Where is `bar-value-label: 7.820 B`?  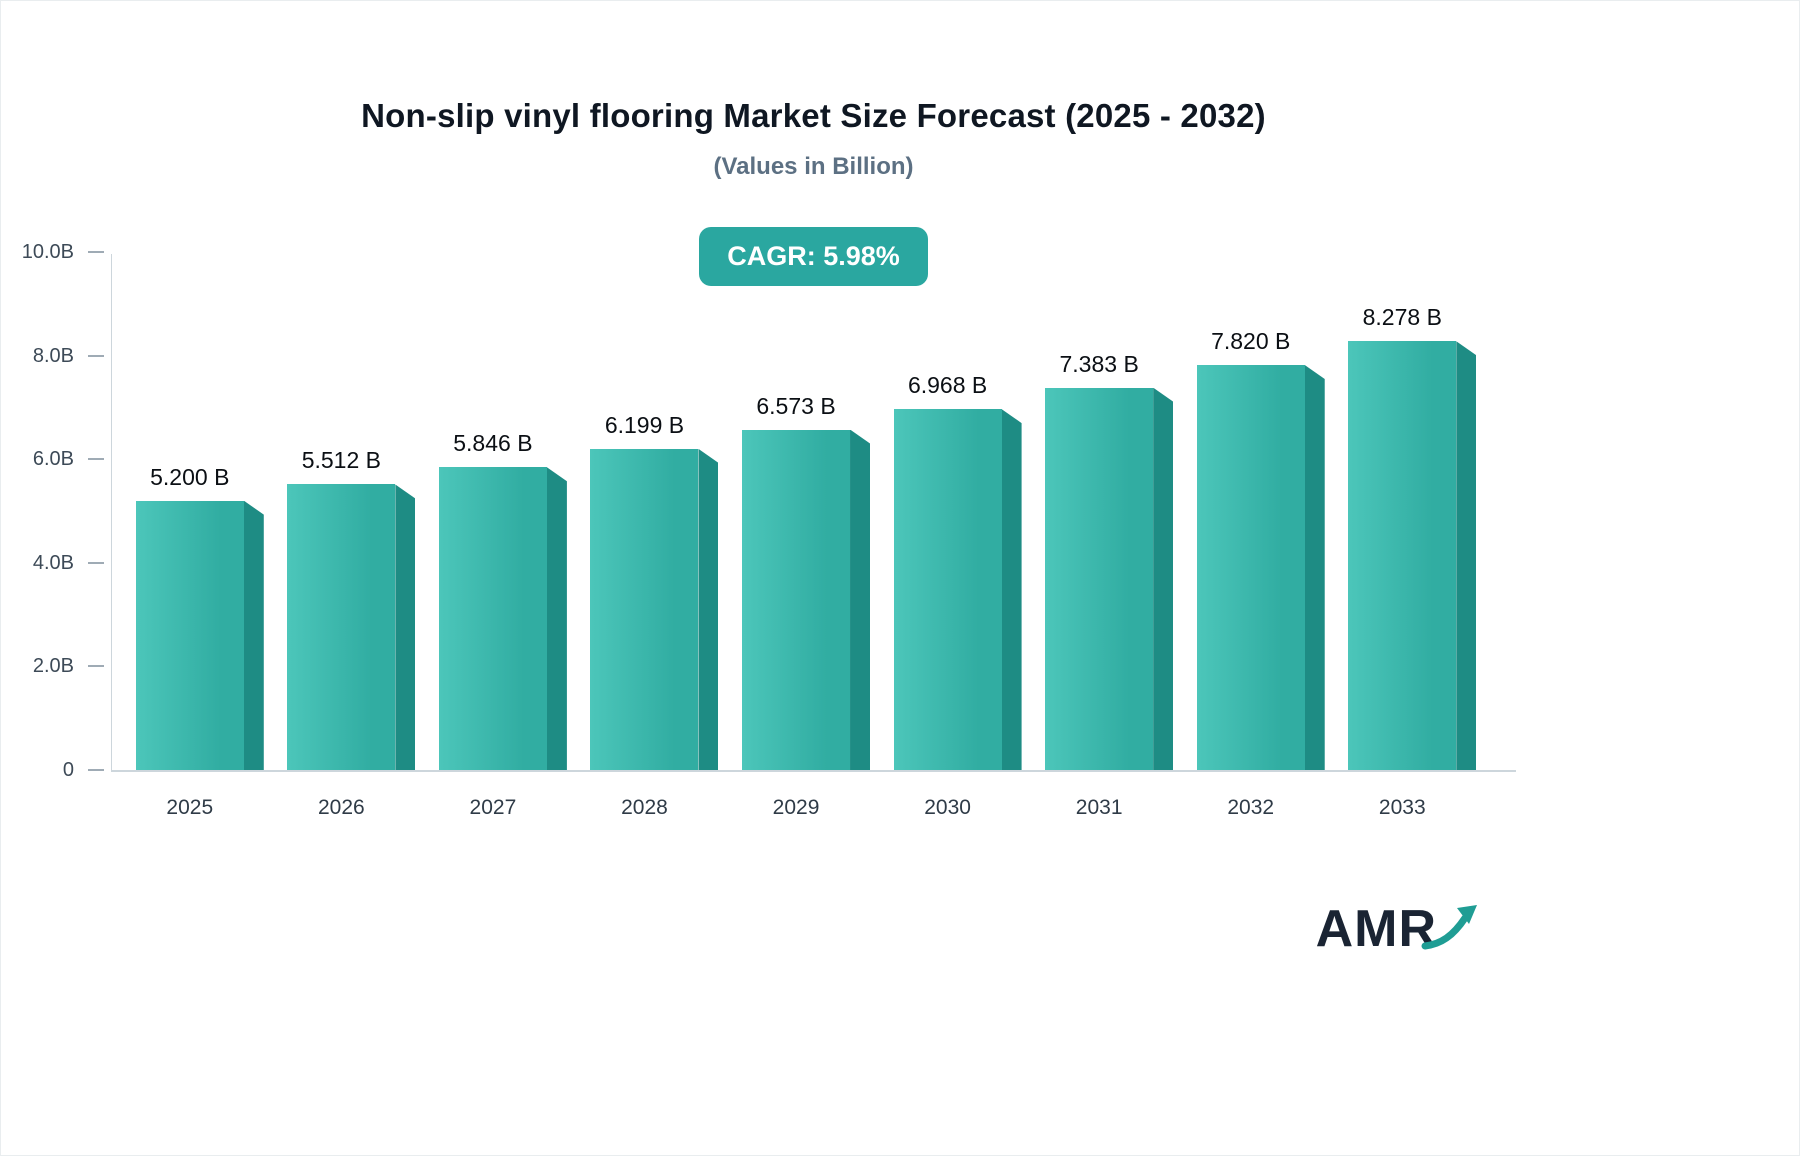 bar-value-label: 7.820 B is located at coordinates (1251, 340).